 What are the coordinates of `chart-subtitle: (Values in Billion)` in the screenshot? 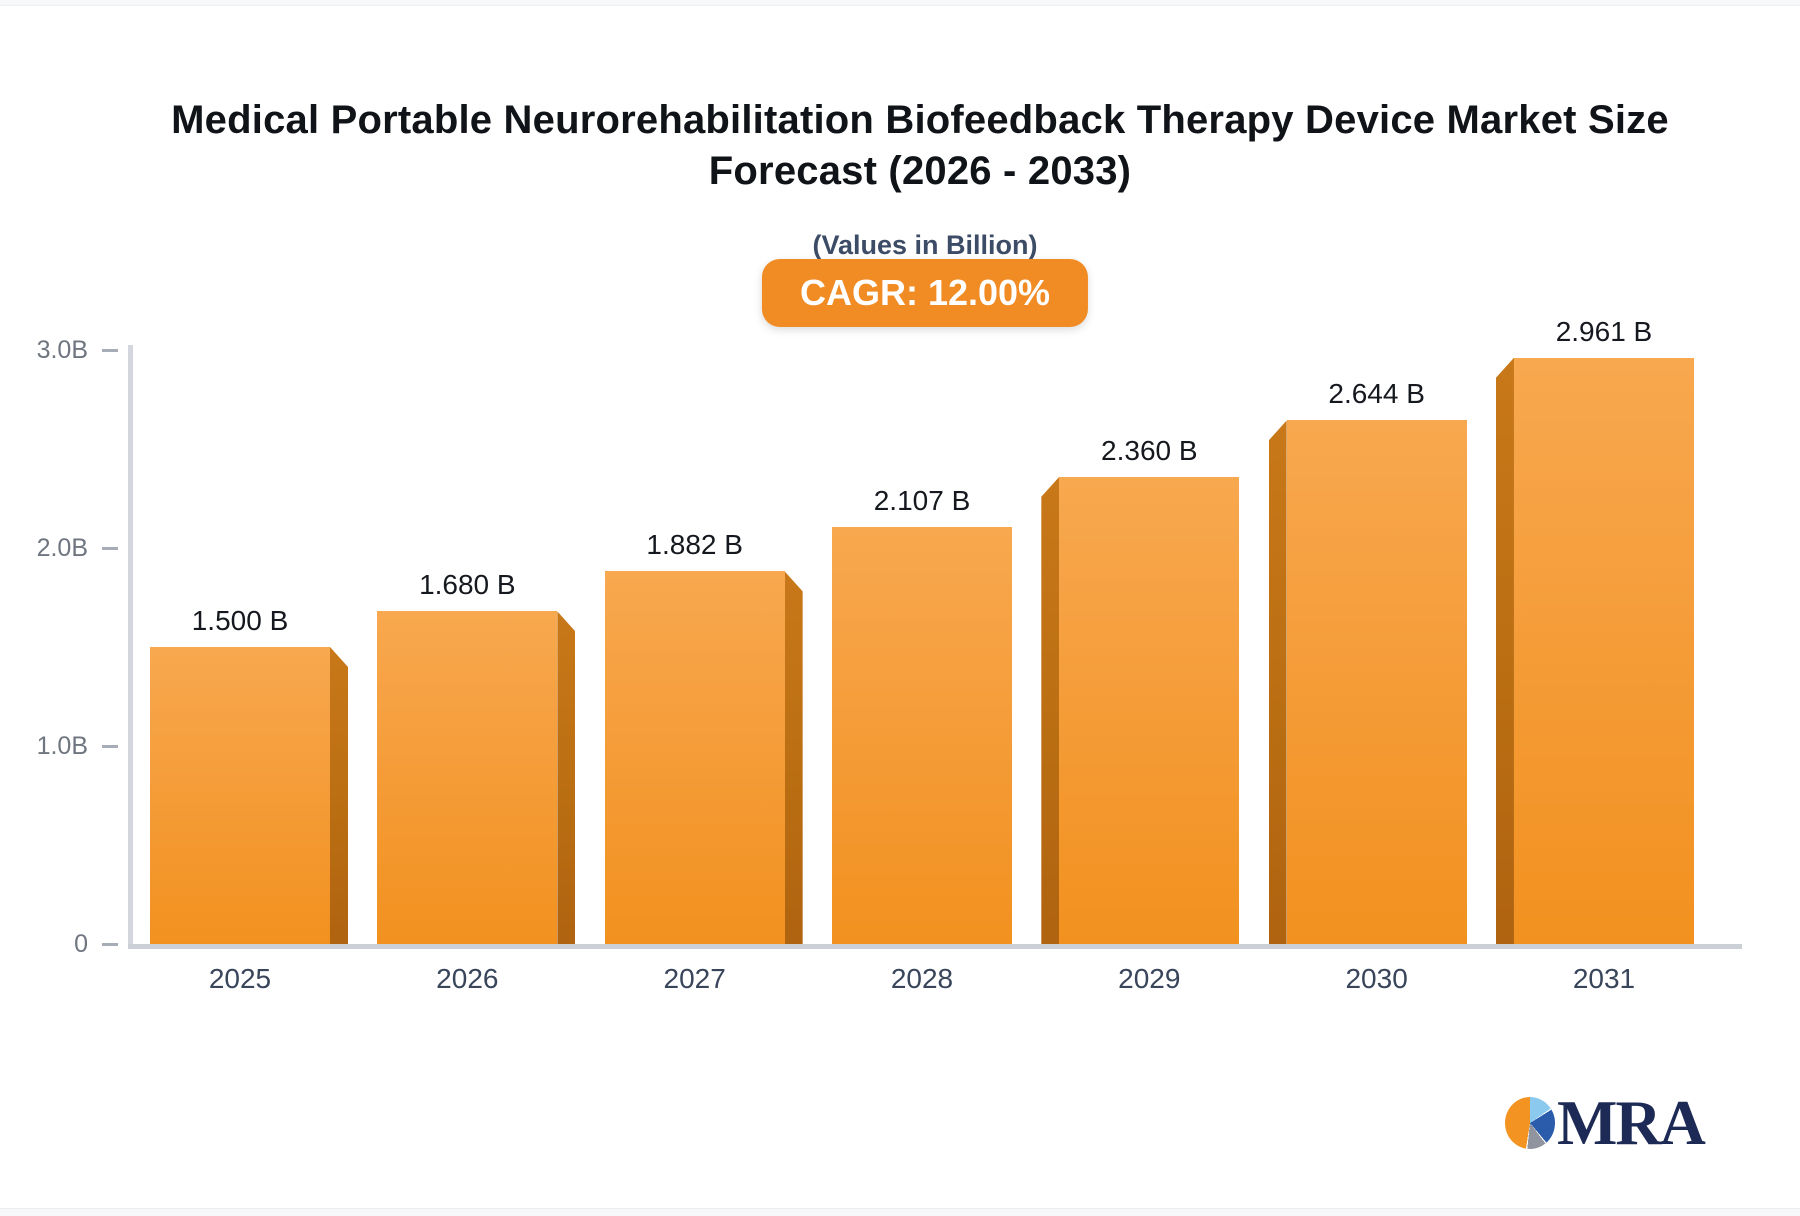 It's located at (925, 245).